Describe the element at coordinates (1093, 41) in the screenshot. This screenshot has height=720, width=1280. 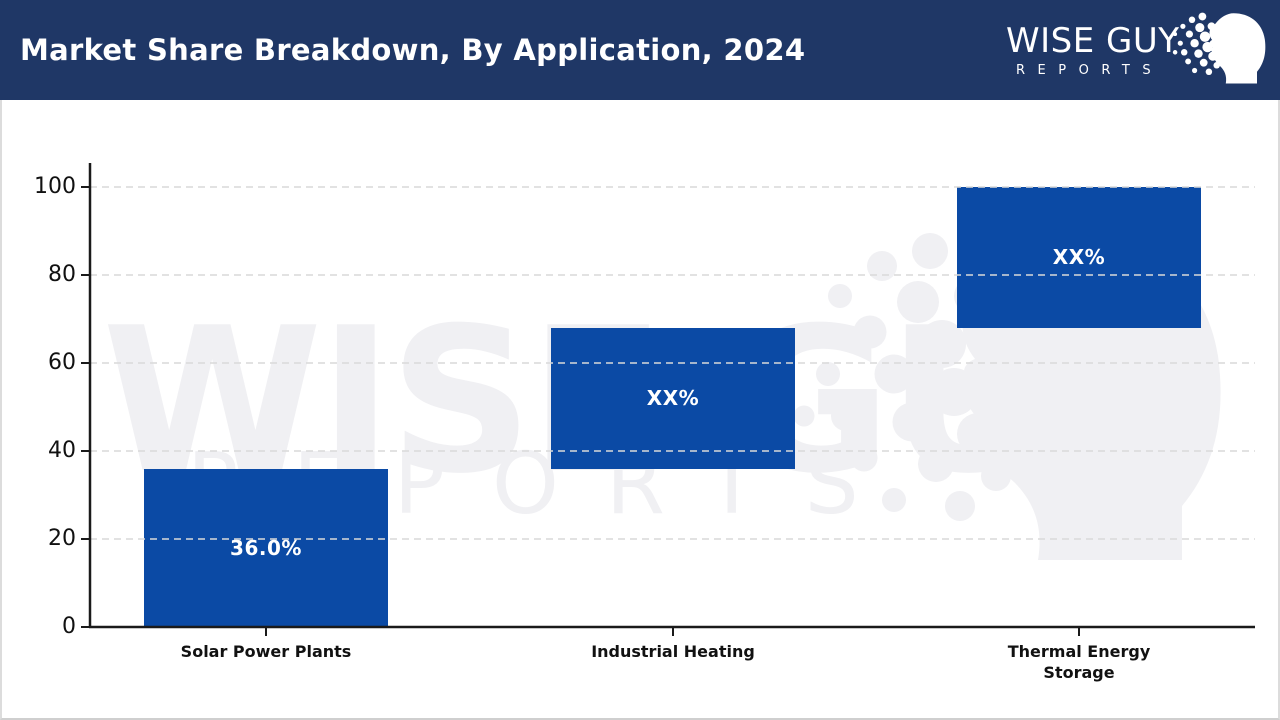
I see `logo-wordmark: WISE GUY` at that location.